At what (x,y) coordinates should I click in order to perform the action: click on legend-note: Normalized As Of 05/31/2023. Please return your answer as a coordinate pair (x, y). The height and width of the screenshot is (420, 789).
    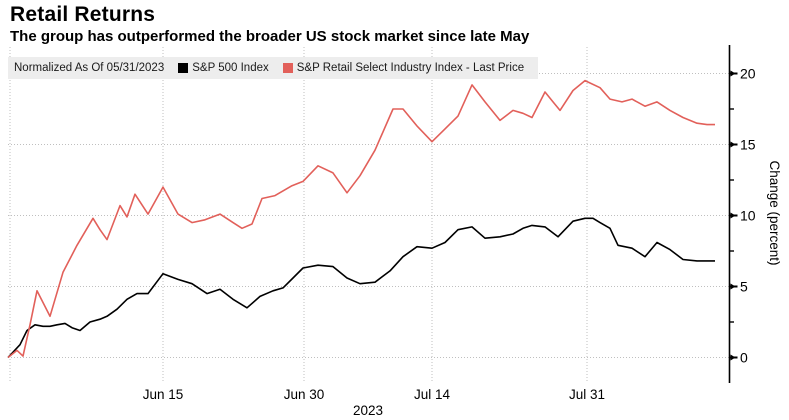
    Looking at the image, I should click on (89, 68).